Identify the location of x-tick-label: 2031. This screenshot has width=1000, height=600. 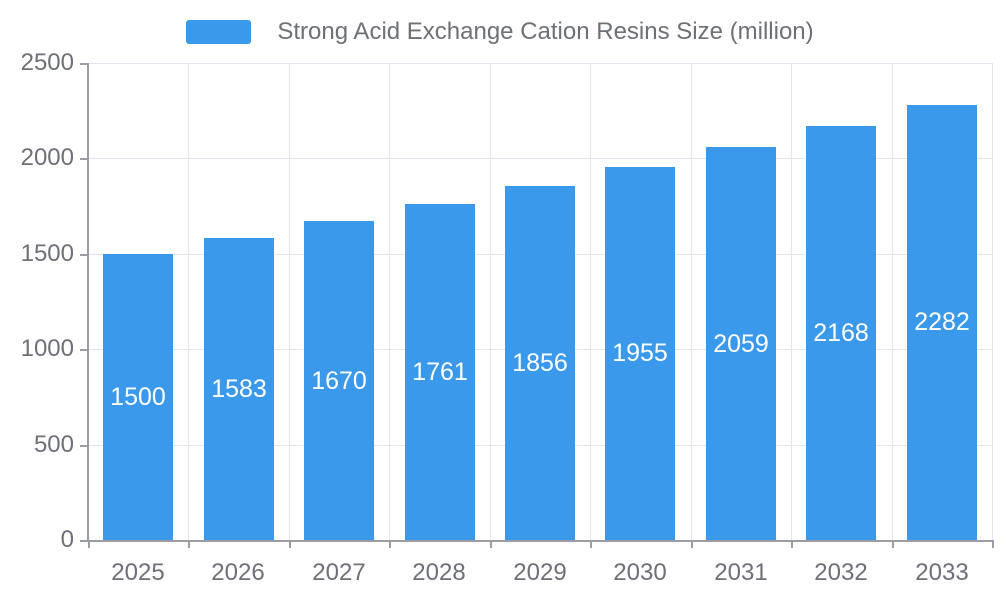
(741, 572).